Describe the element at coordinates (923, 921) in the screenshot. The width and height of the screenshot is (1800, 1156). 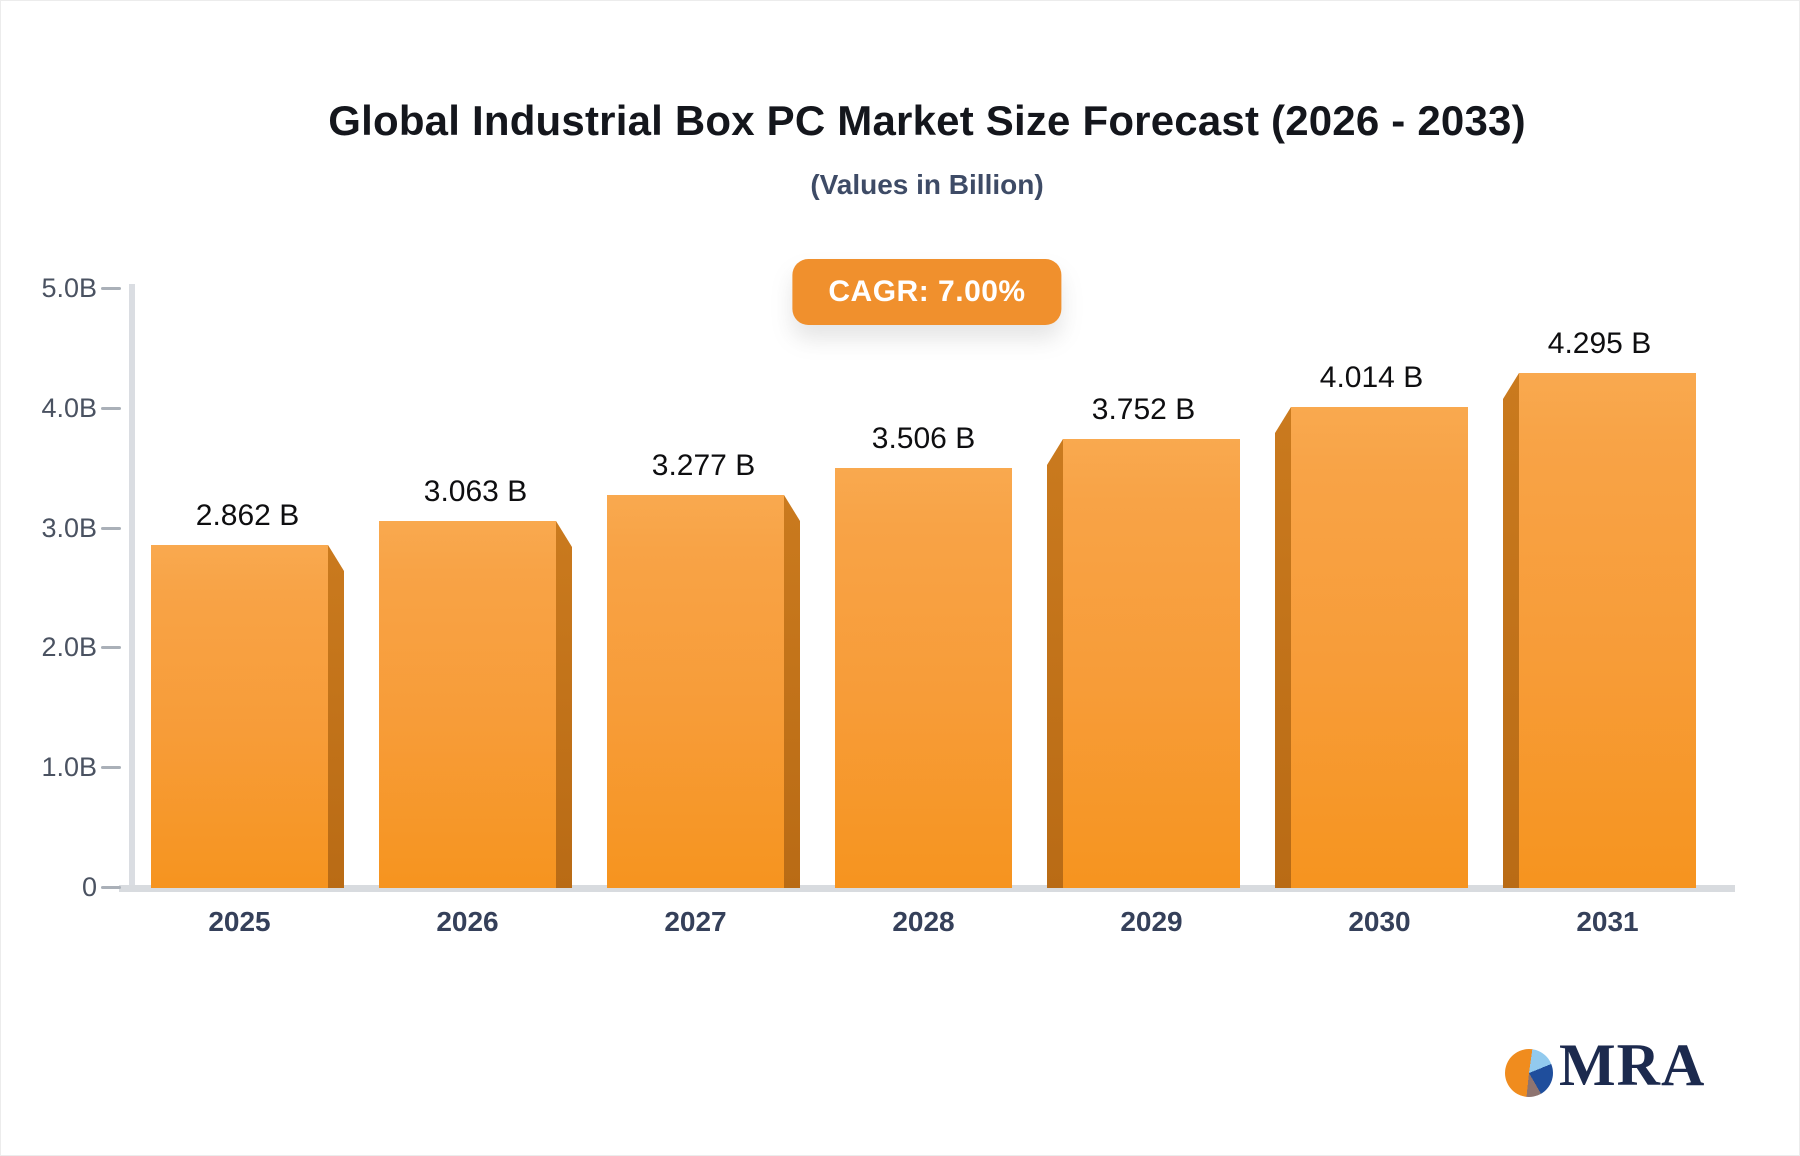
I see `x-axis-label-2028: 2028` at that location.